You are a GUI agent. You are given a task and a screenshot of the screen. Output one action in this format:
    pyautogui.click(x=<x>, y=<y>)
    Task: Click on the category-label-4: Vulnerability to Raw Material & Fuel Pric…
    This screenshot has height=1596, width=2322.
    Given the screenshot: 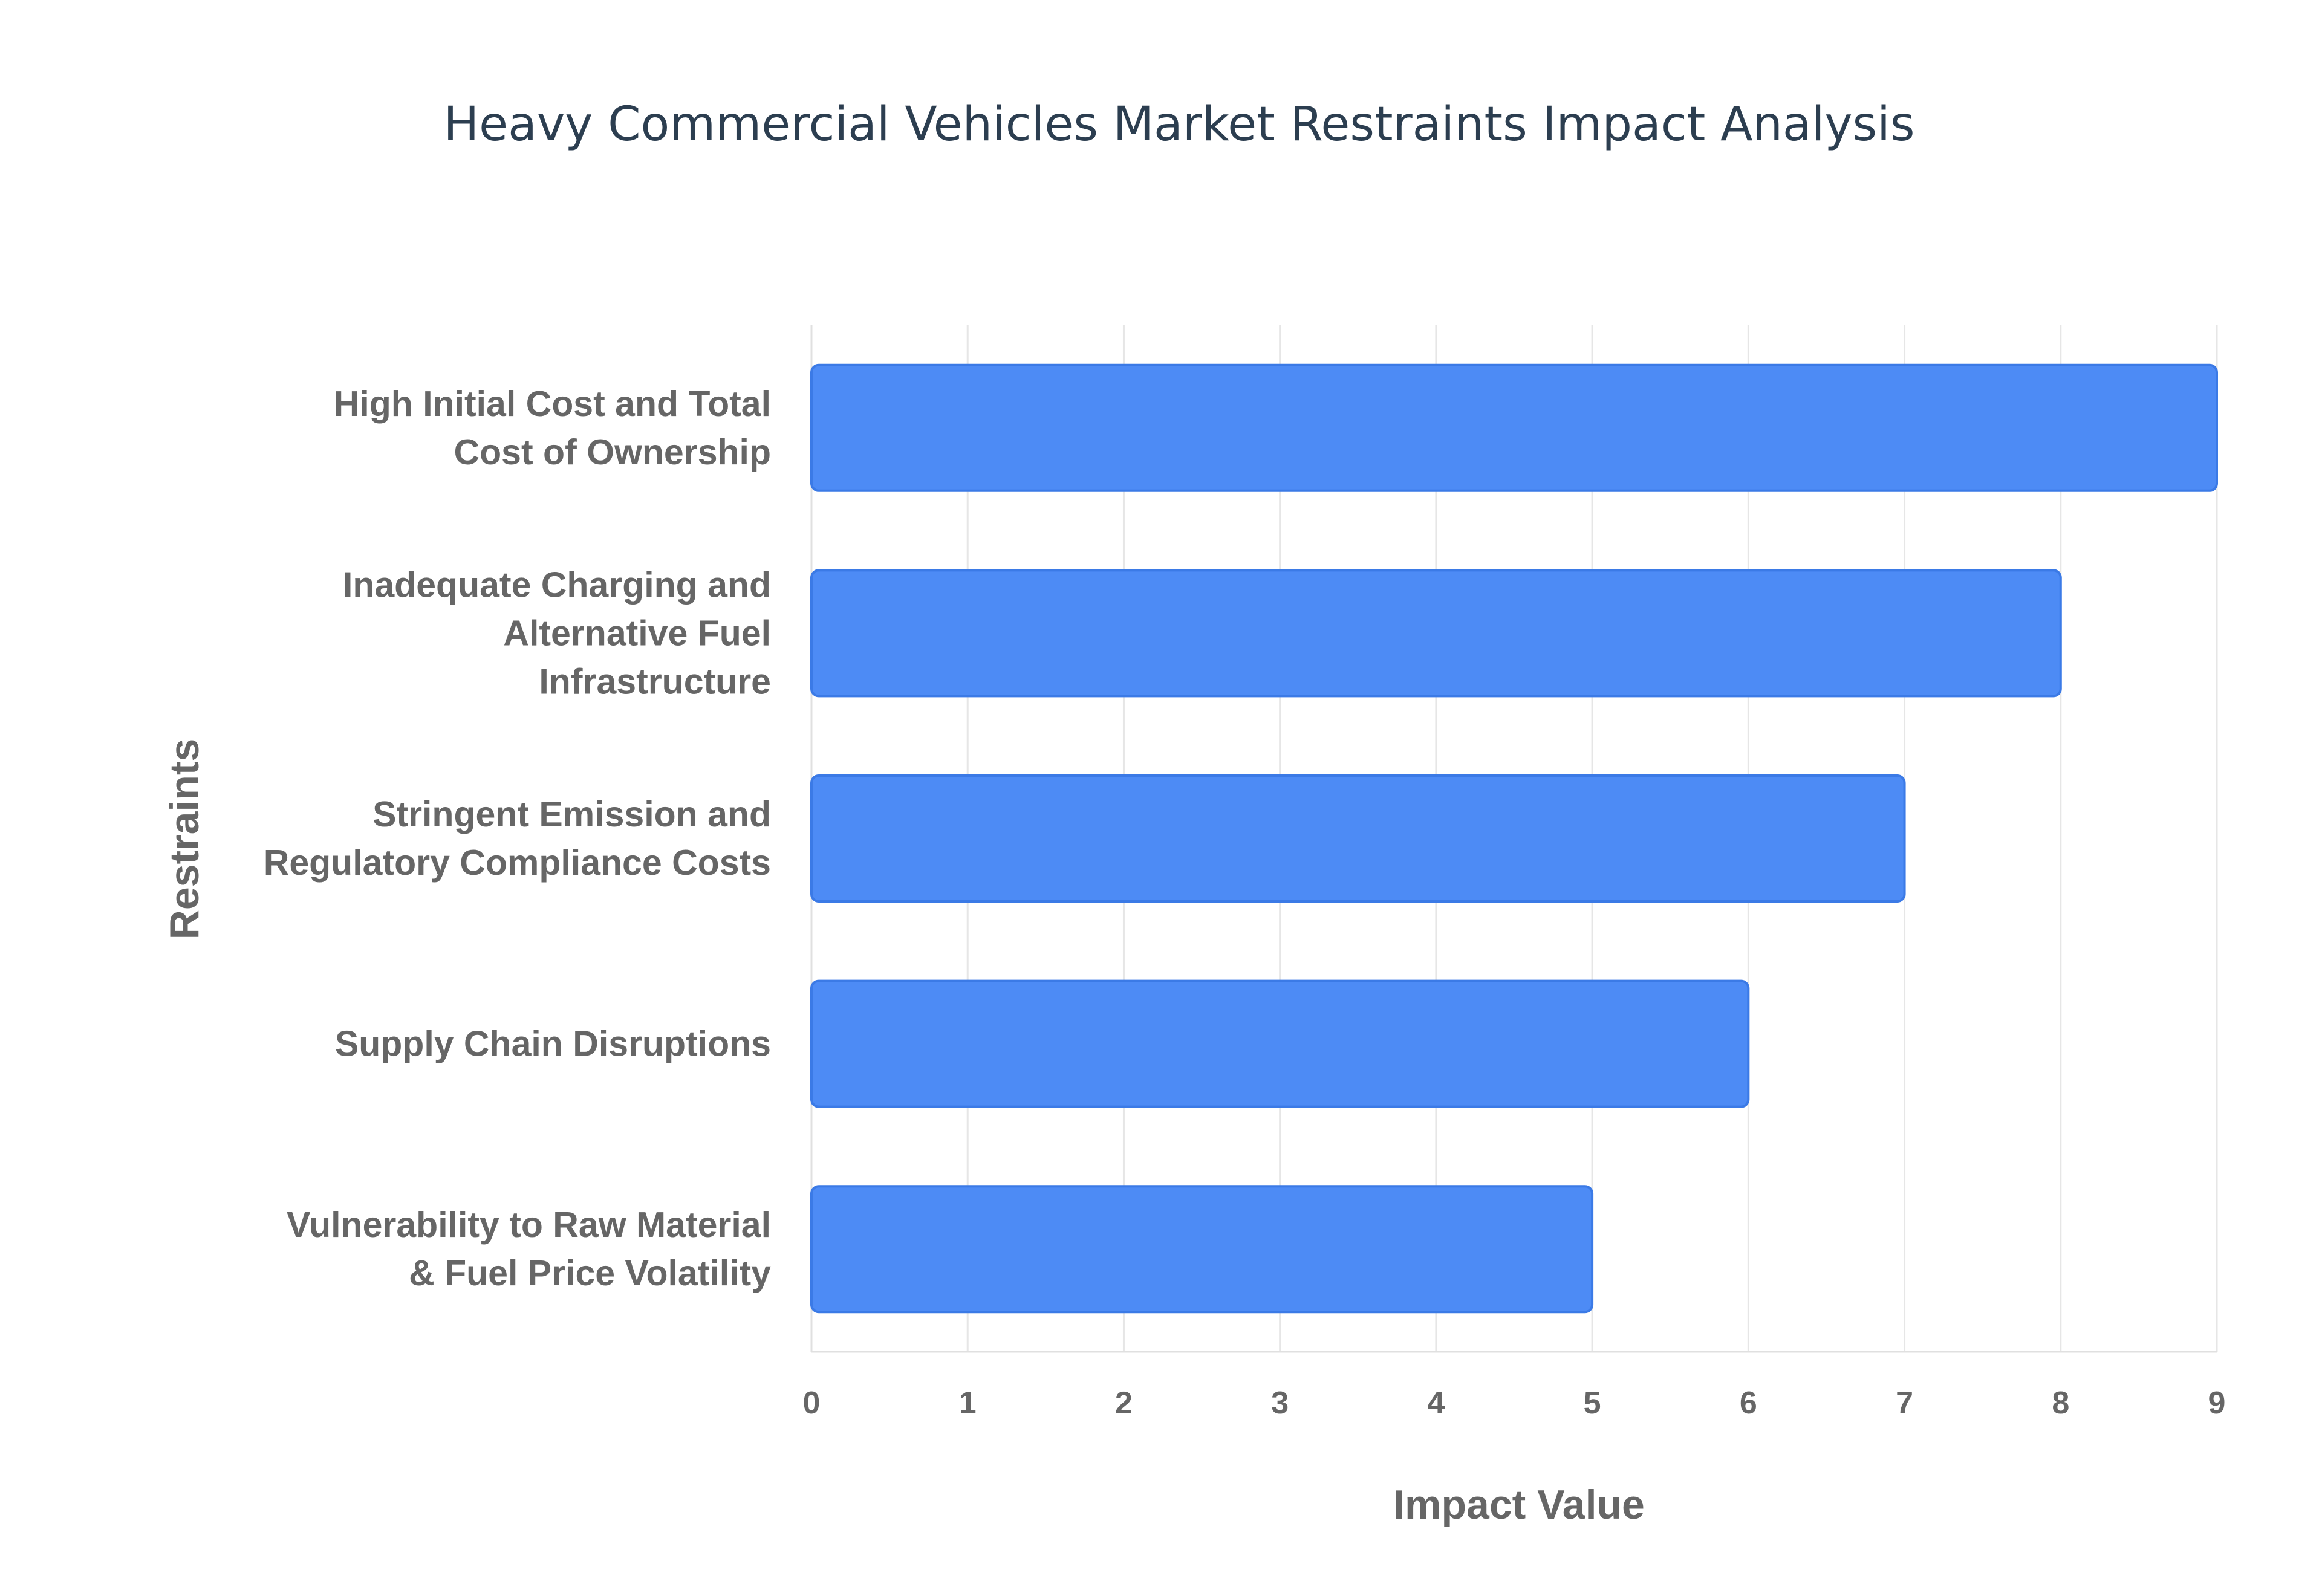 What is the action you would take?
    pyautogui.click(x=529, y=1249)
    